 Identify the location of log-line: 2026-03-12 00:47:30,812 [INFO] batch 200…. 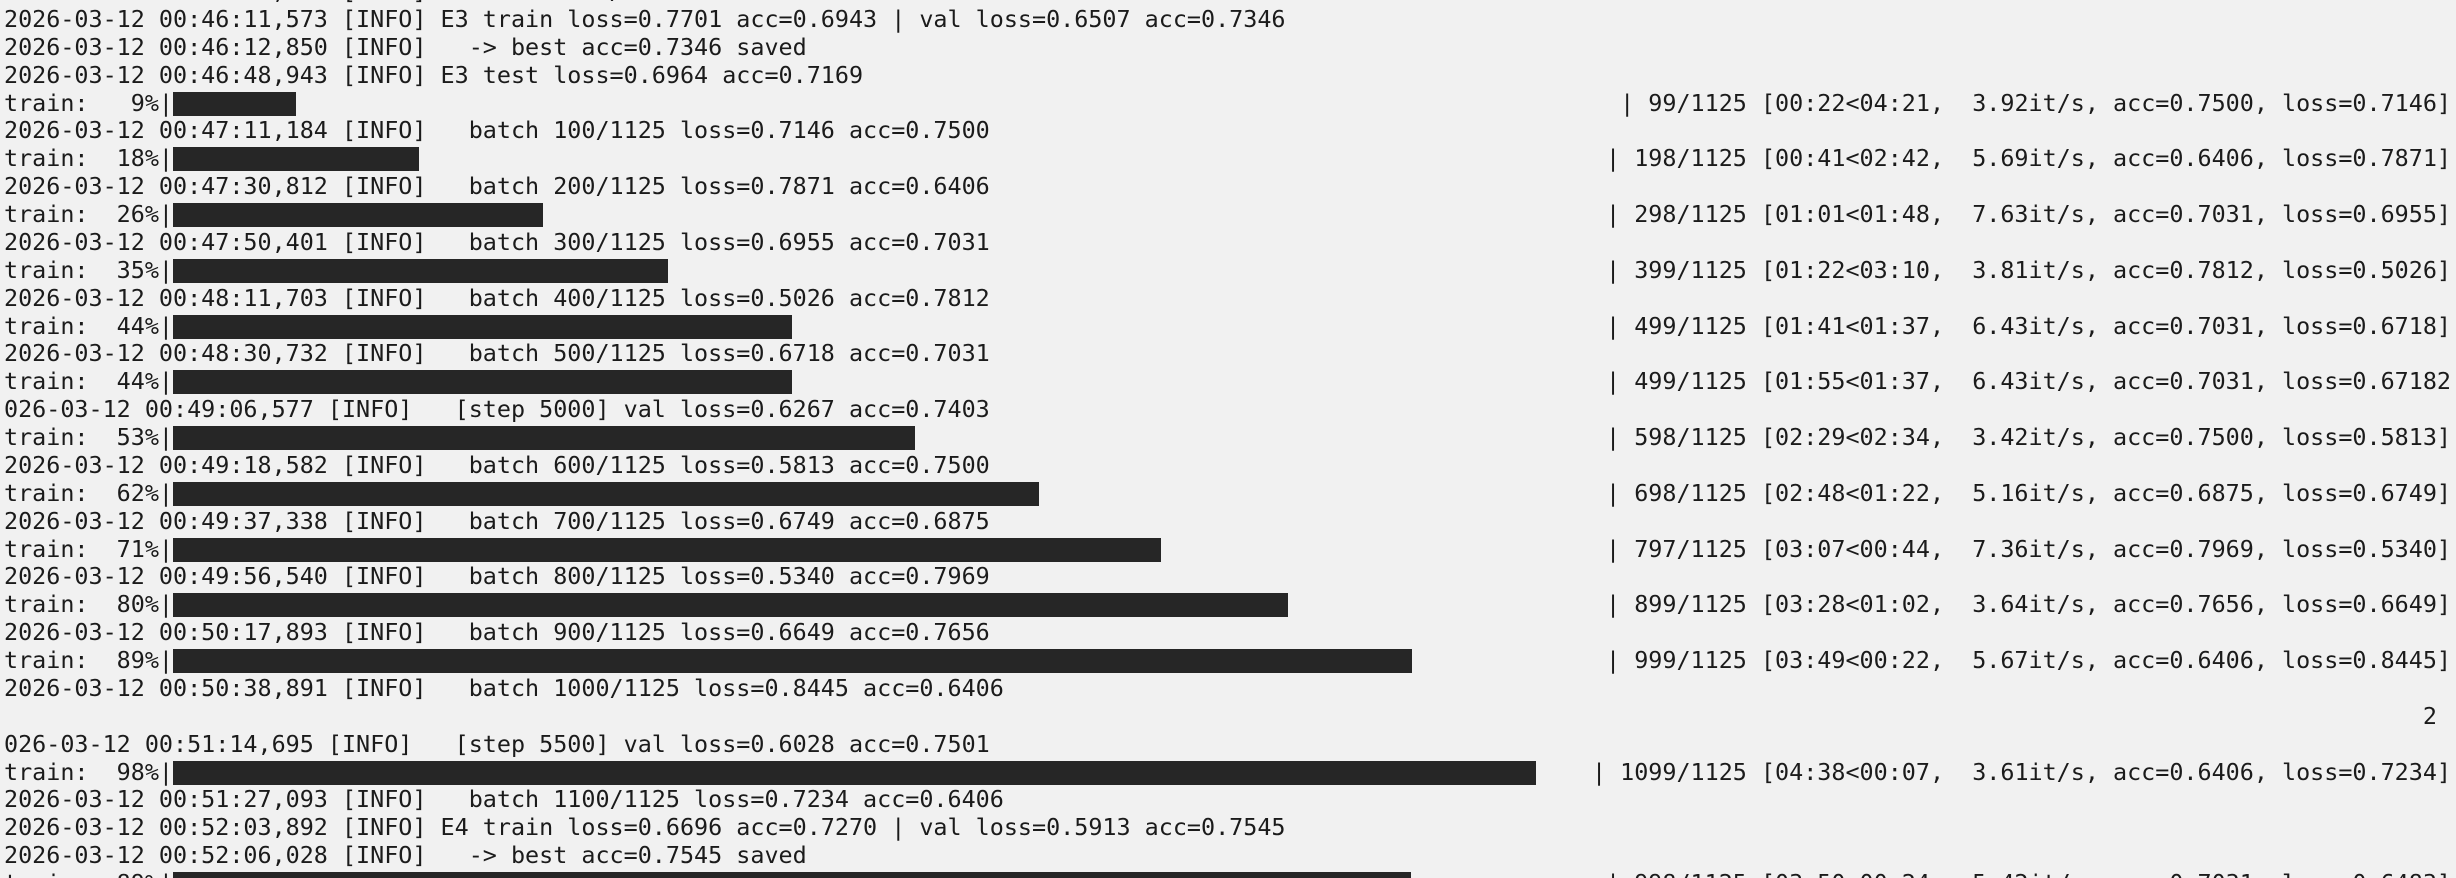
(497, 186).